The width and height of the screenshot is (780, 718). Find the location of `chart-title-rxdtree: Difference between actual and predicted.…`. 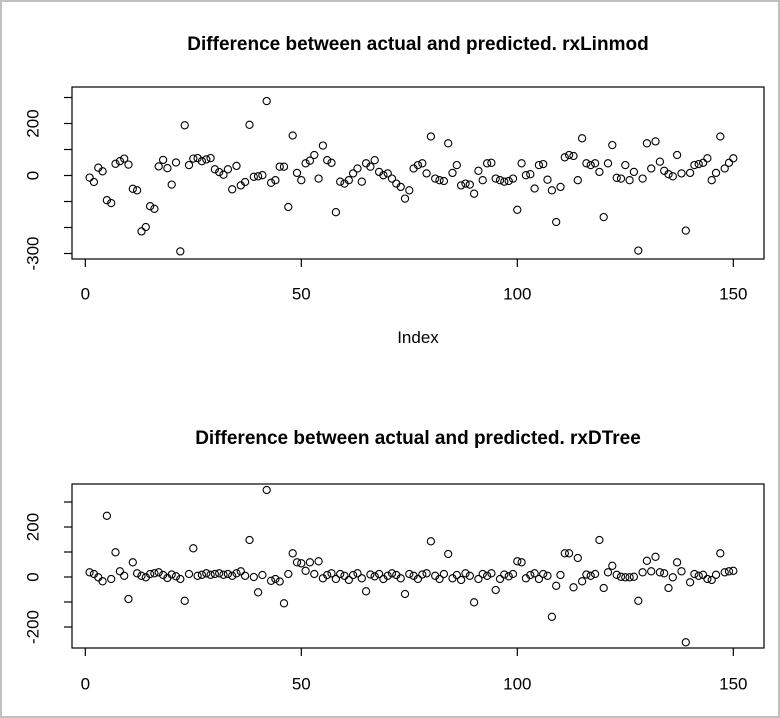

chart-title-rxdtree: Difference between actual and predicted.… is located at coordinates (418, 438).